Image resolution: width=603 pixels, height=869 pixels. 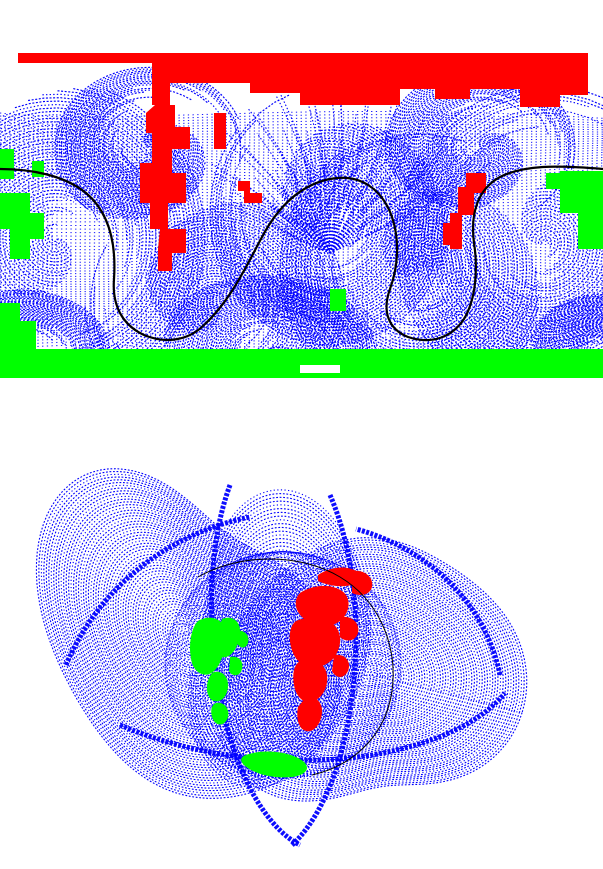 What do you see at coordinates (102, 254) in the screenshot?
I see `black-contour-left` at bounding box center [102, 254].